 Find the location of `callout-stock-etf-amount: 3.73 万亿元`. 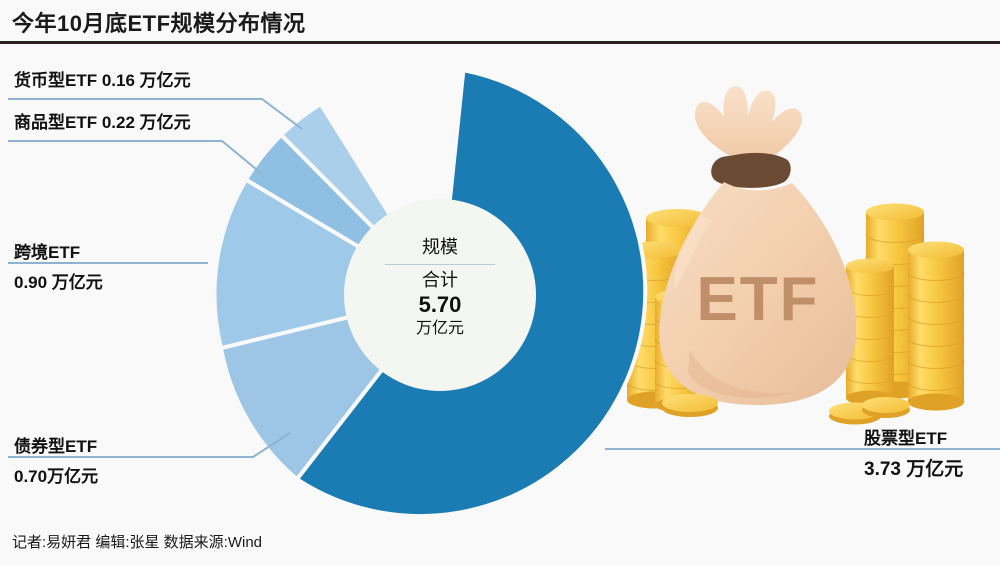

callout-stock-etf-amount: 3.73 万亿元 is located at coordinates (914, 469).